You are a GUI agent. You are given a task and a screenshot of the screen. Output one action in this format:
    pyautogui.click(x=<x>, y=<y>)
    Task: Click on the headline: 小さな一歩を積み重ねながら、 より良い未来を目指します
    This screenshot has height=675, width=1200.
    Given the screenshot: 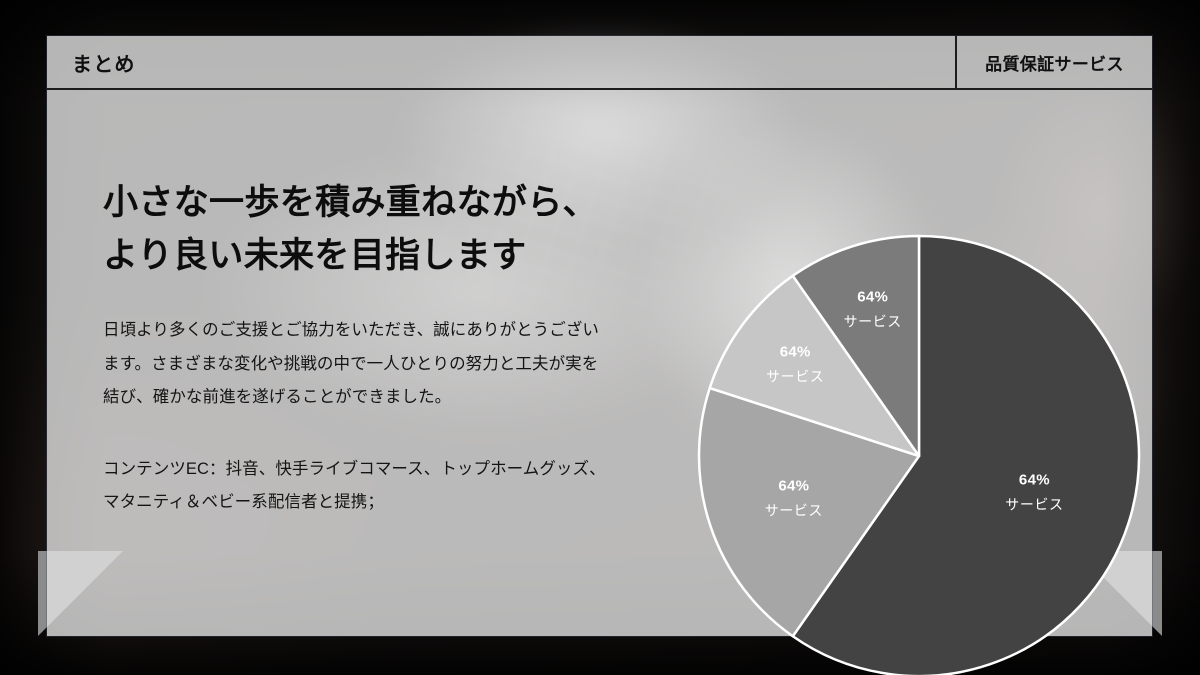 What is the action you would take?
    pyautogui.click(x=363, y=229)
    